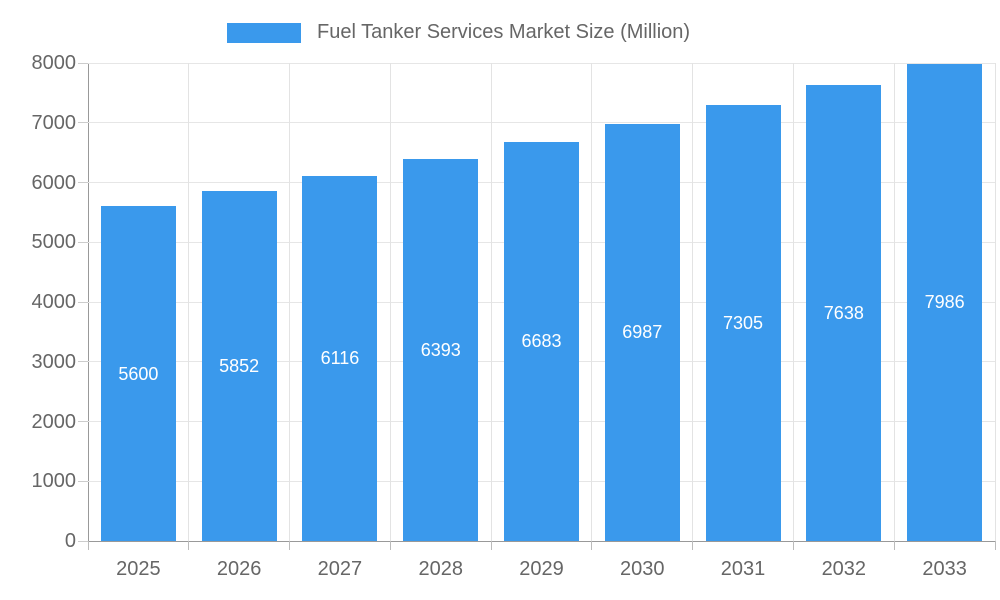  Describe the element at coordinates (54, 421) in the screenshot. I see `y-axis-tick-label: 2000` at that location.